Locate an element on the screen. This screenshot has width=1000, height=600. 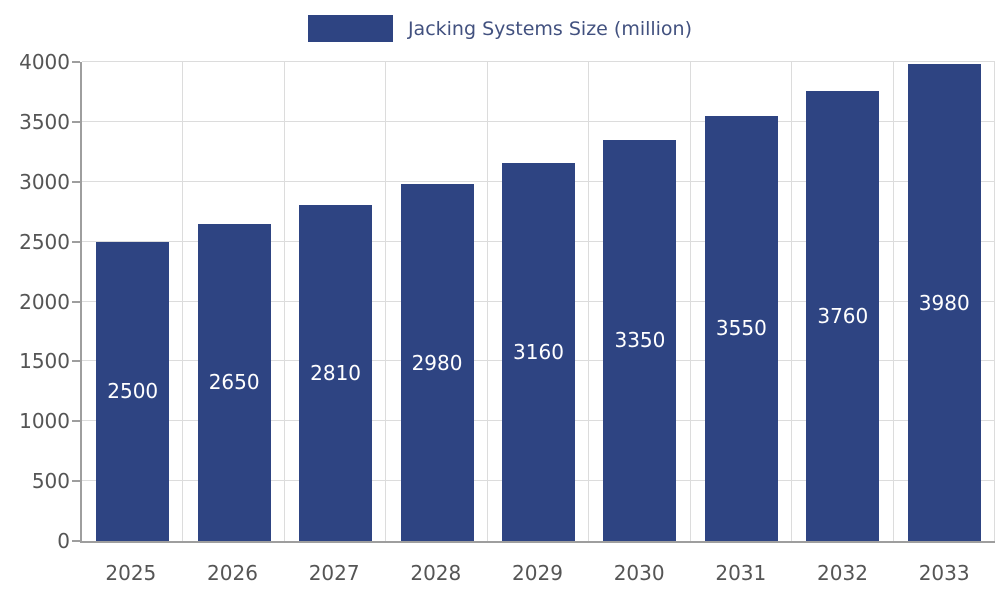
x-tick-label: 2031 is located at coordinates (741, 573).